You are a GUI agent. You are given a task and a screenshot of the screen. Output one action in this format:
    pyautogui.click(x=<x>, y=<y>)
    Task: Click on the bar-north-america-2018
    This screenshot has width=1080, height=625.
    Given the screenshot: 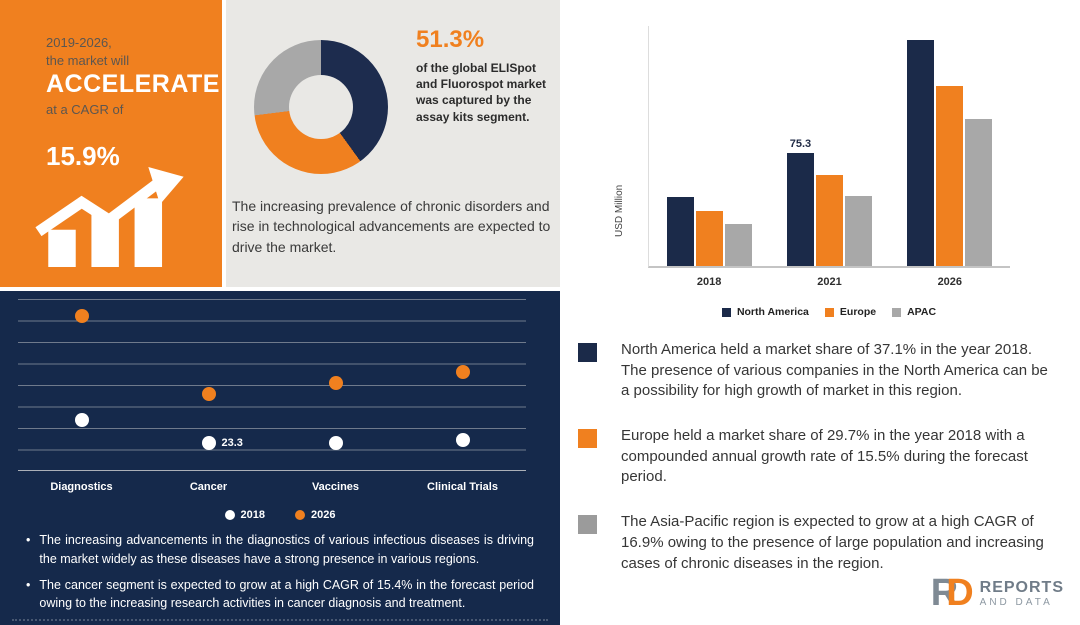 What is the action you would take?
    pyautogui.click(x=680, y=231)
    